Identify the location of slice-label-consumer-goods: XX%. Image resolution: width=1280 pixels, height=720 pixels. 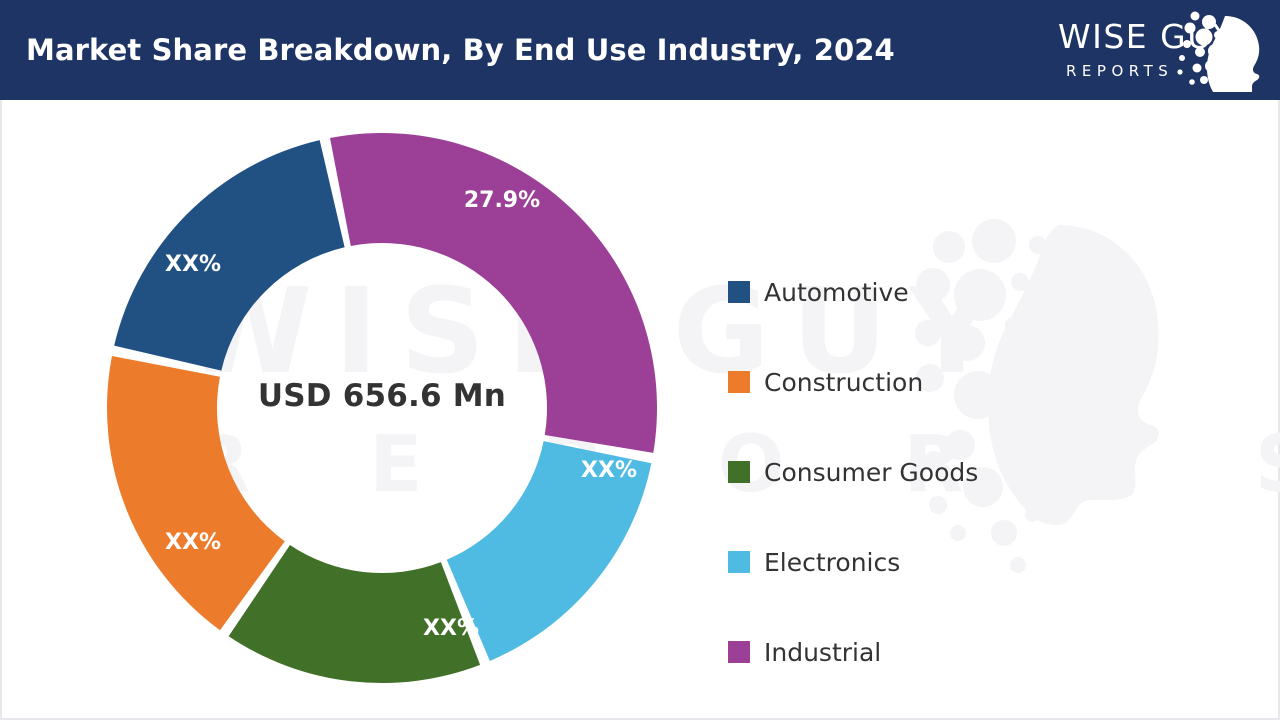
(451, 628).